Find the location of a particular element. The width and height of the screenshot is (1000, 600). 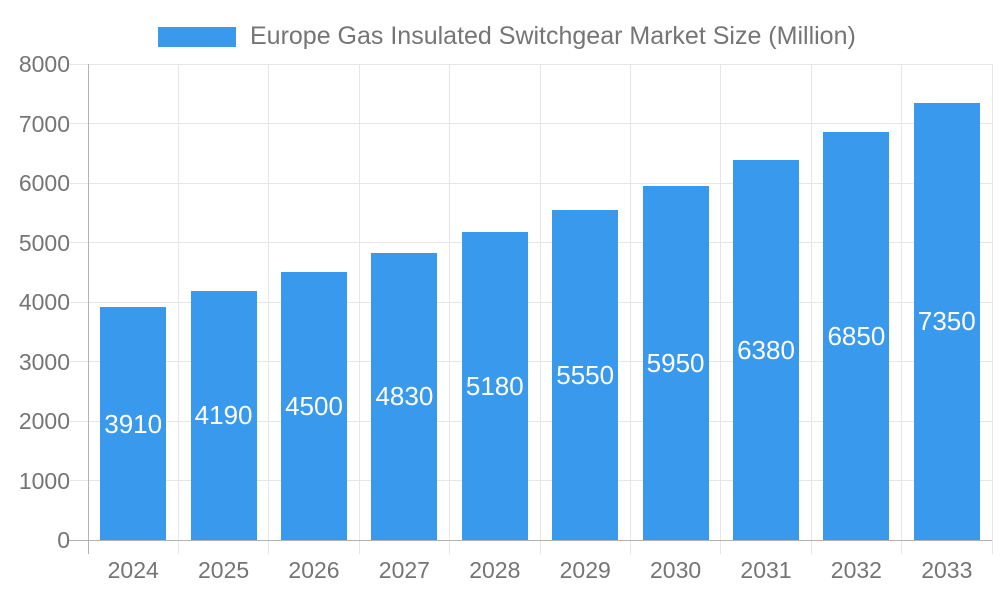

bar-value-label: 7350 is located at coordinates (946, 321).